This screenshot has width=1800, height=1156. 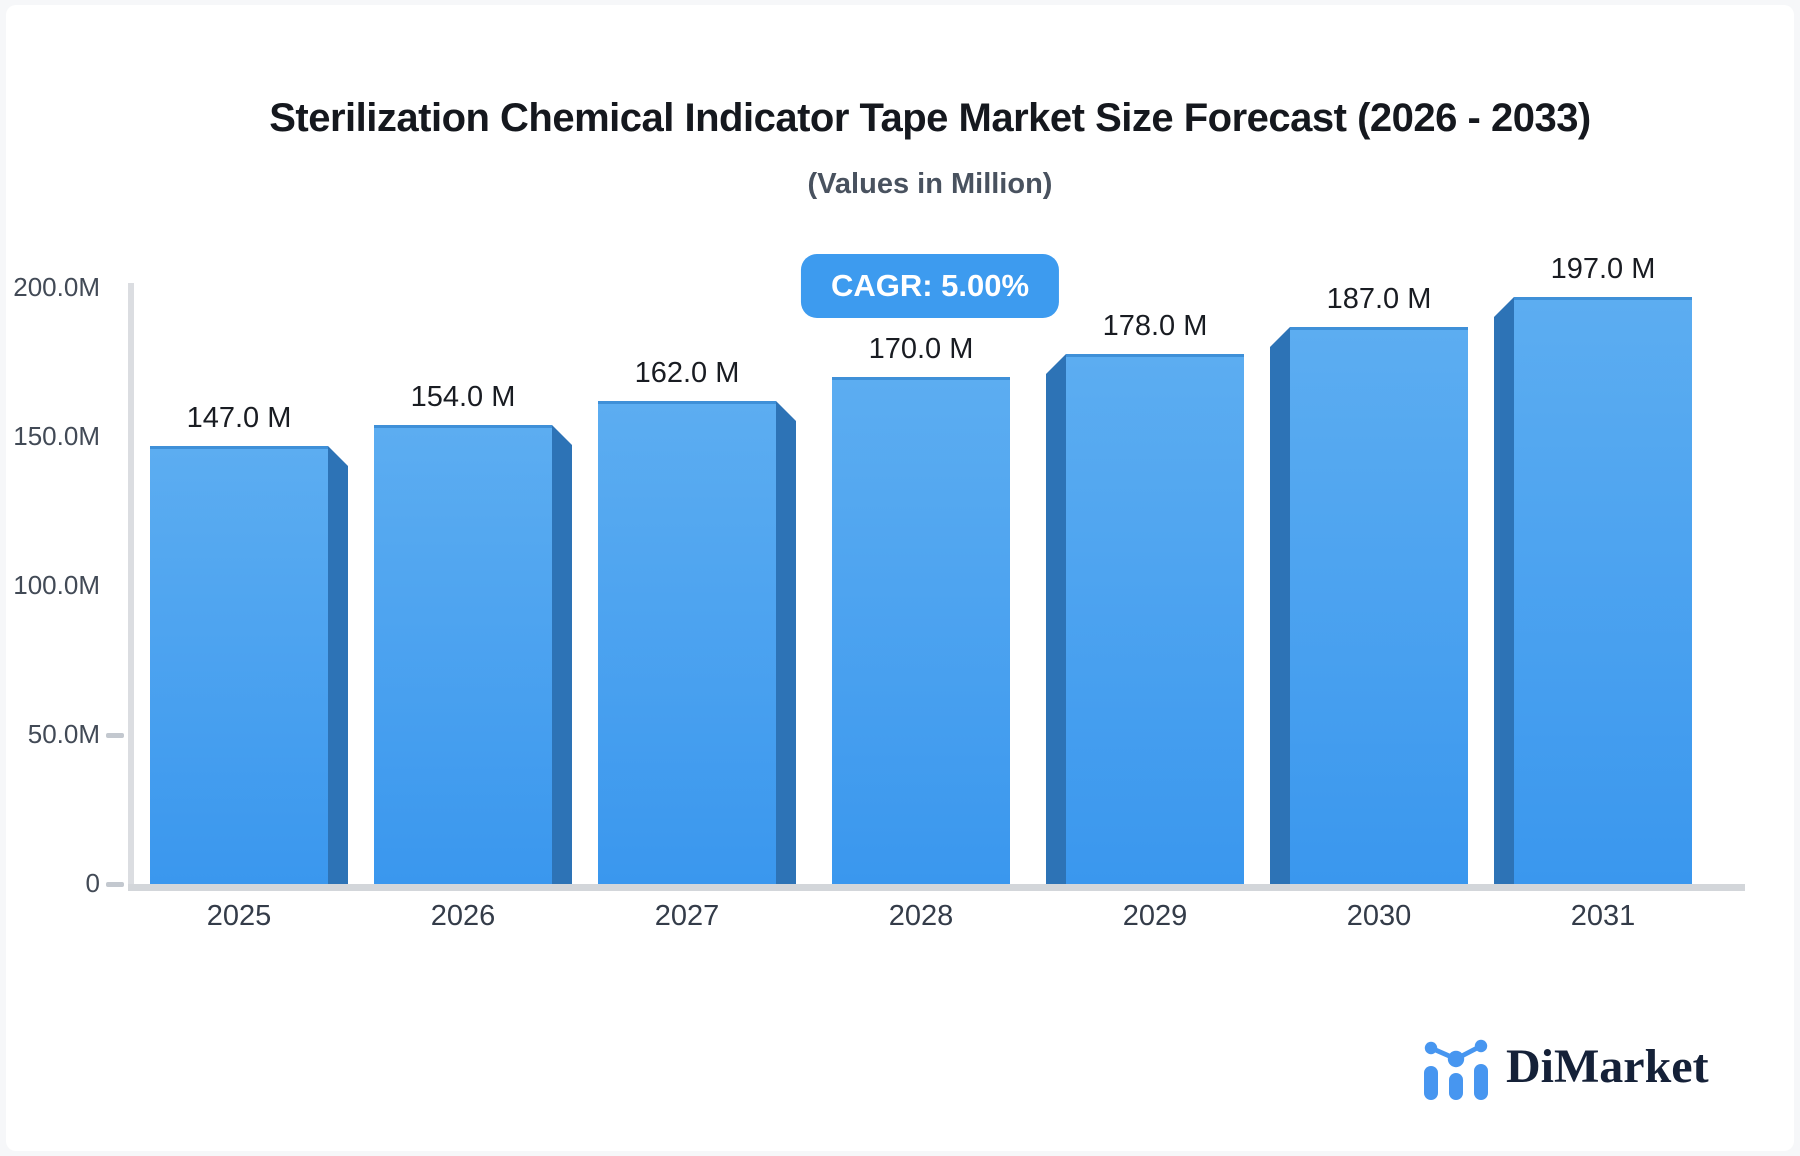 What do you see at coordinates (921, 916) in the screenshot?
I see `x-axis-label: 2028` at bounding box center [921, 916].